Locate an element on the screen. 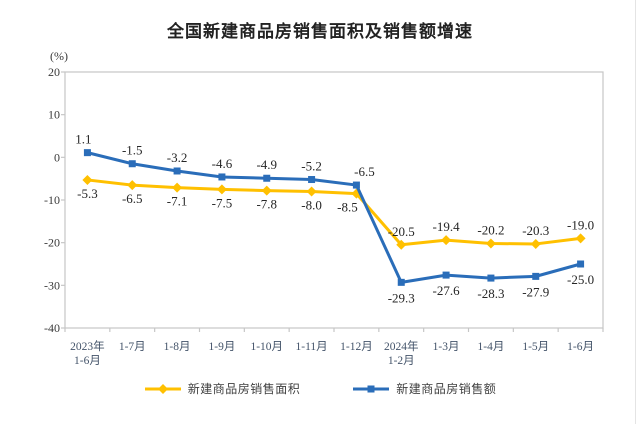  sales-amount-data-label: -27.6 is located at coordinates (447, 290).